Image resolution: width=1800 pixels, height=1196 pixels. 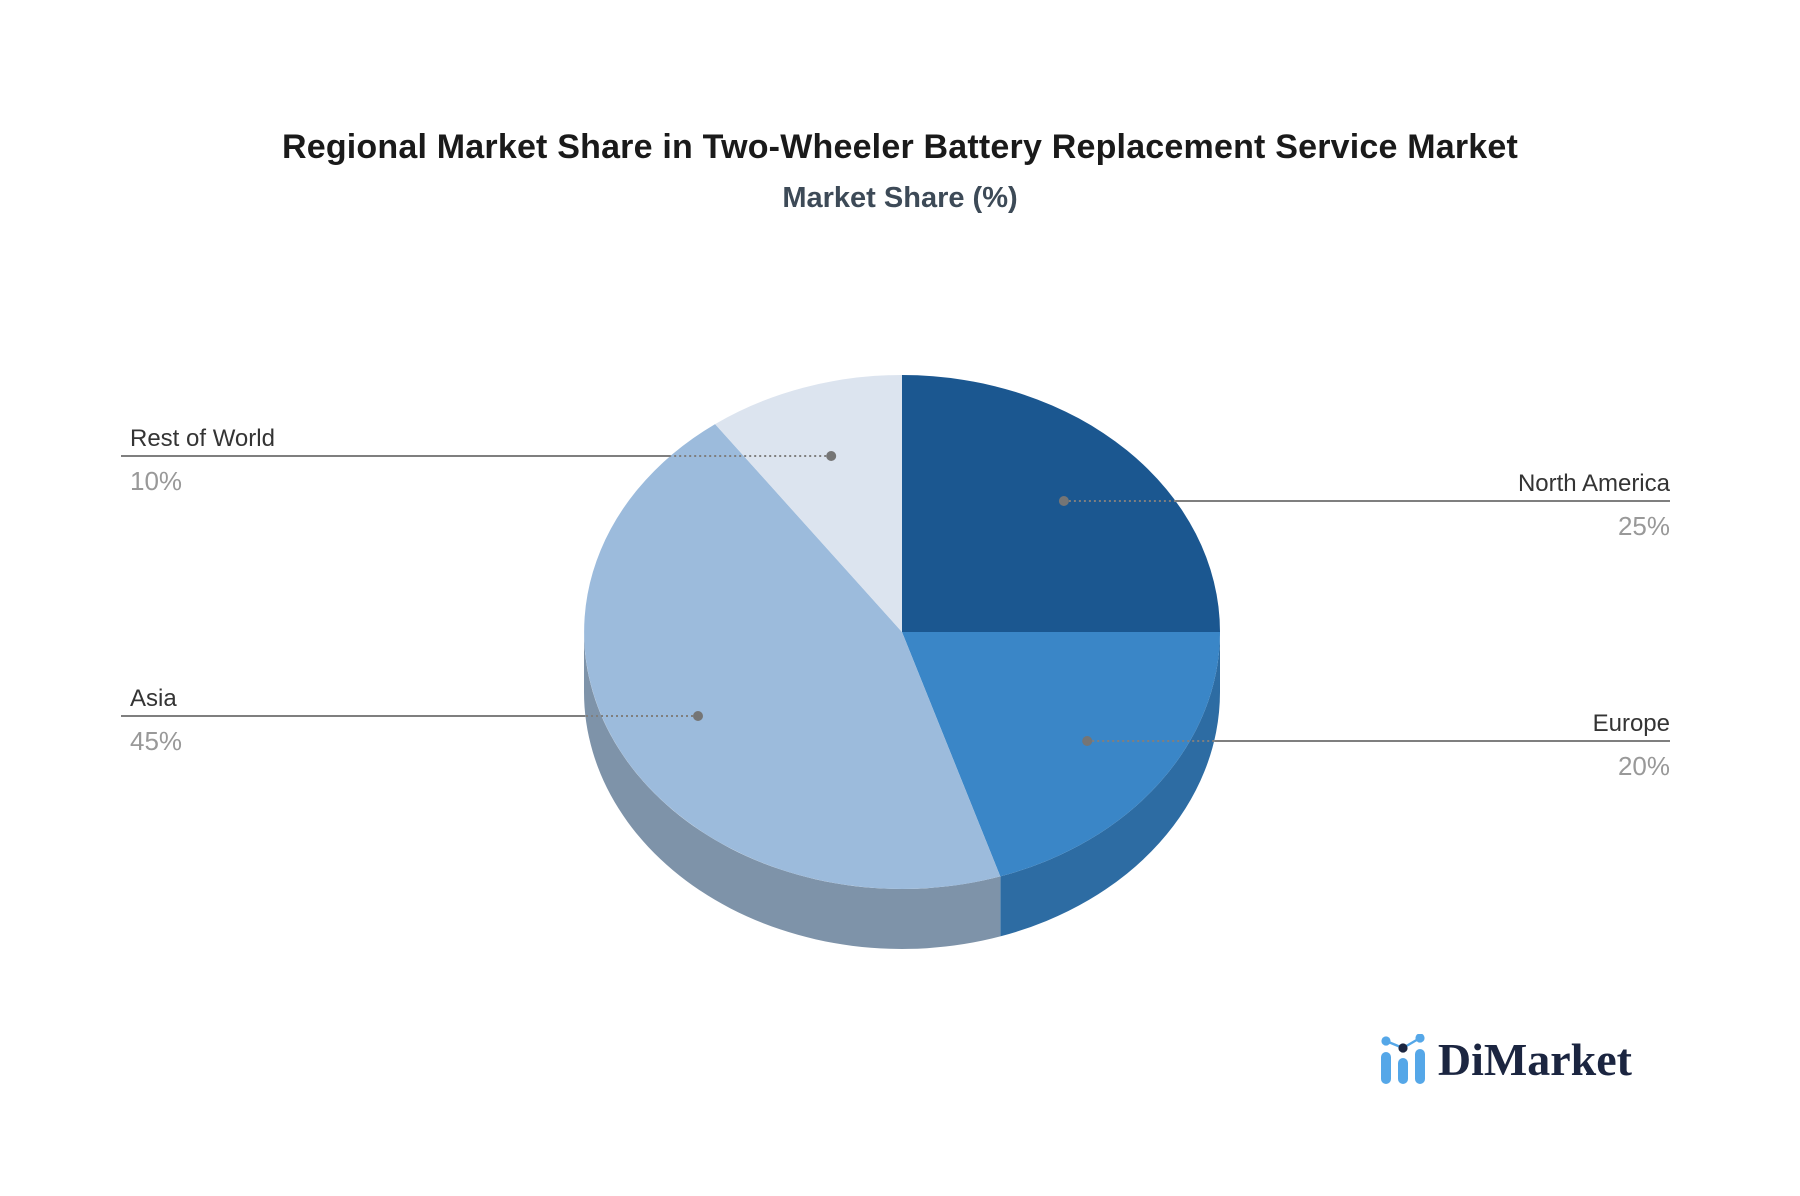 I want to click on bar-line-chart-icon, so click(x=1402, y=1059).